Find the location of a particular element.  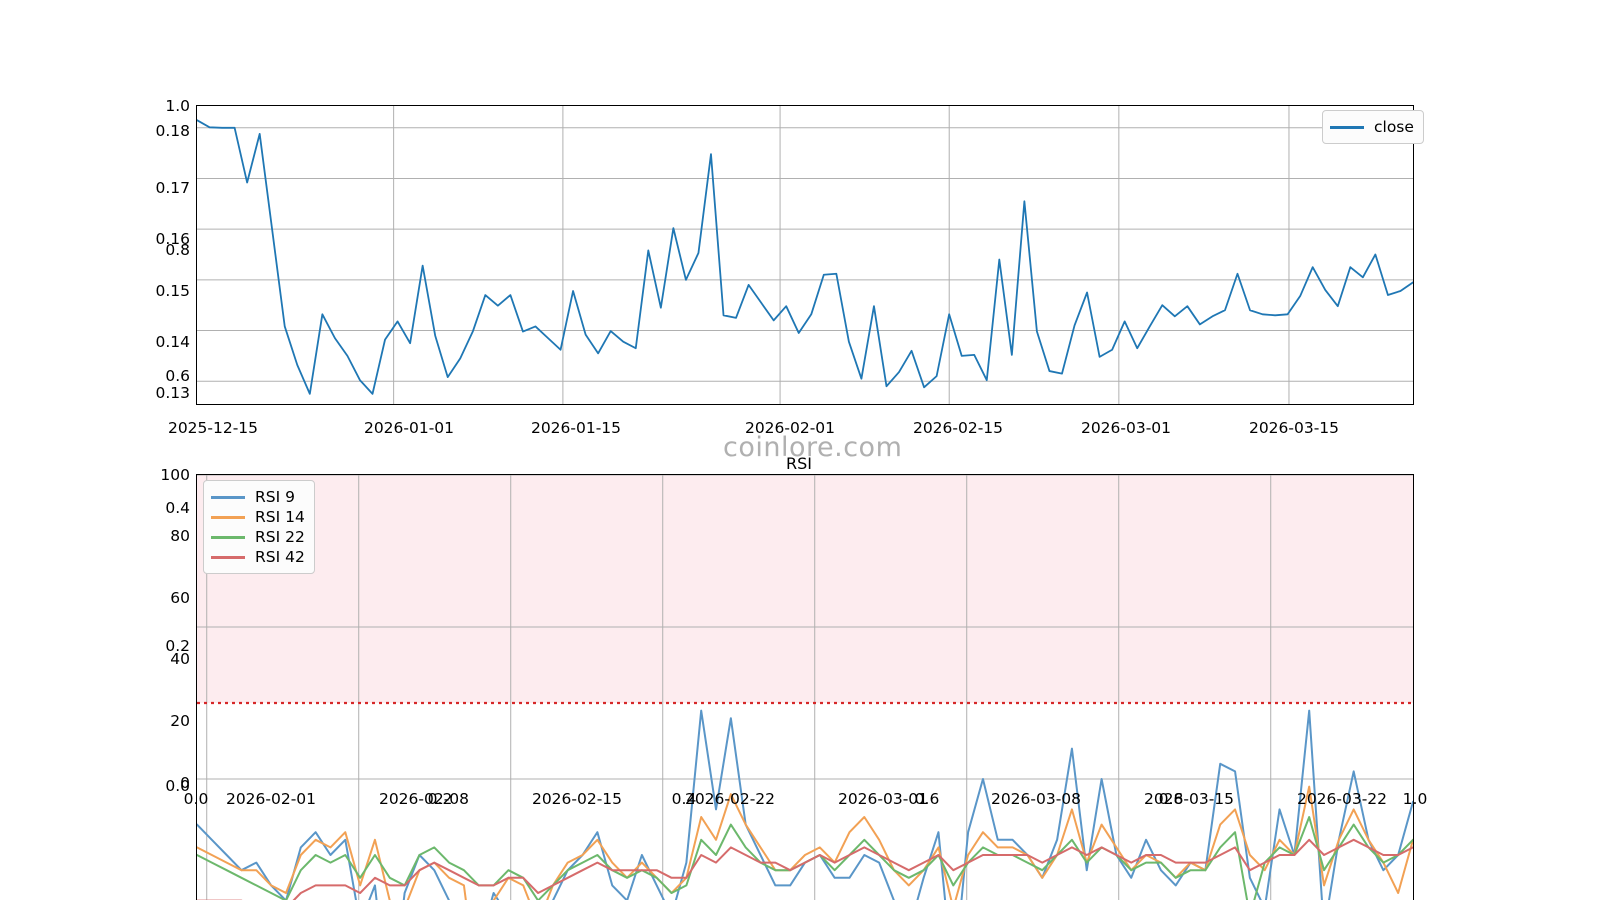

price-legend: close is located at coordinates (1373, 127).